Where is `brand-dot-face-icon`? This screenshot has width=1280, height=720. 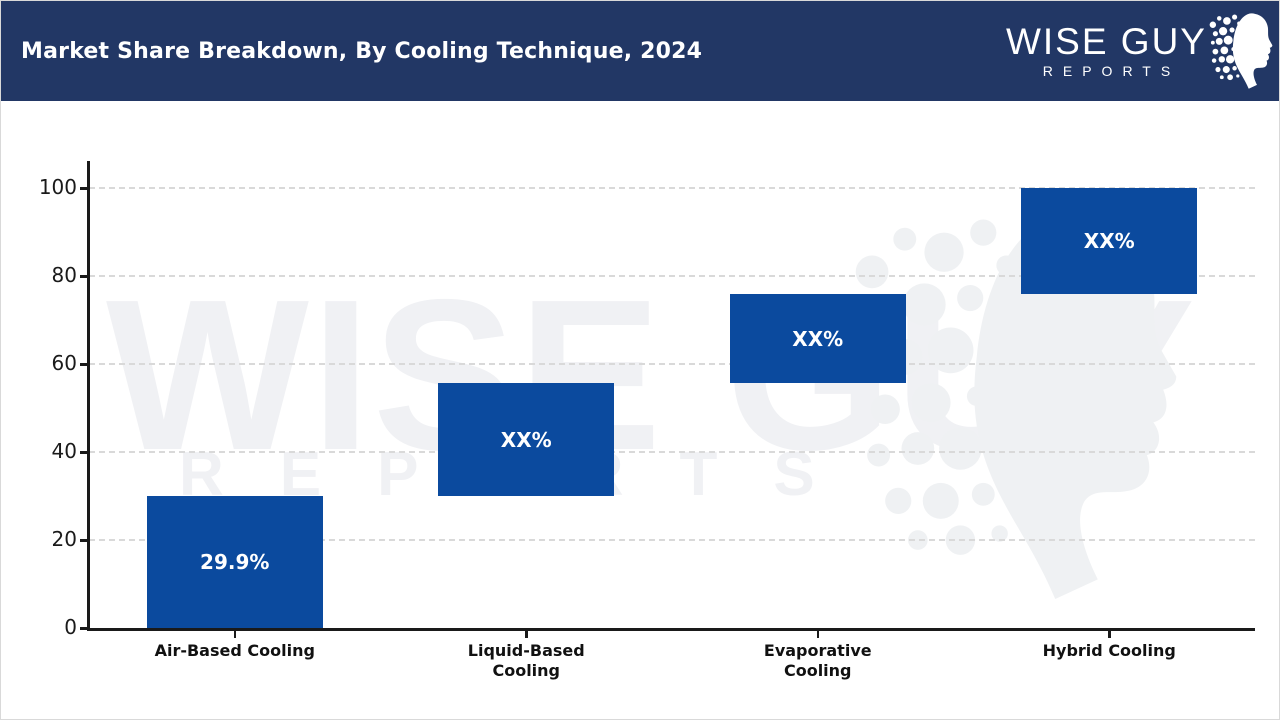 brand-dot-face-icon is located at coordinates (1241, 51).